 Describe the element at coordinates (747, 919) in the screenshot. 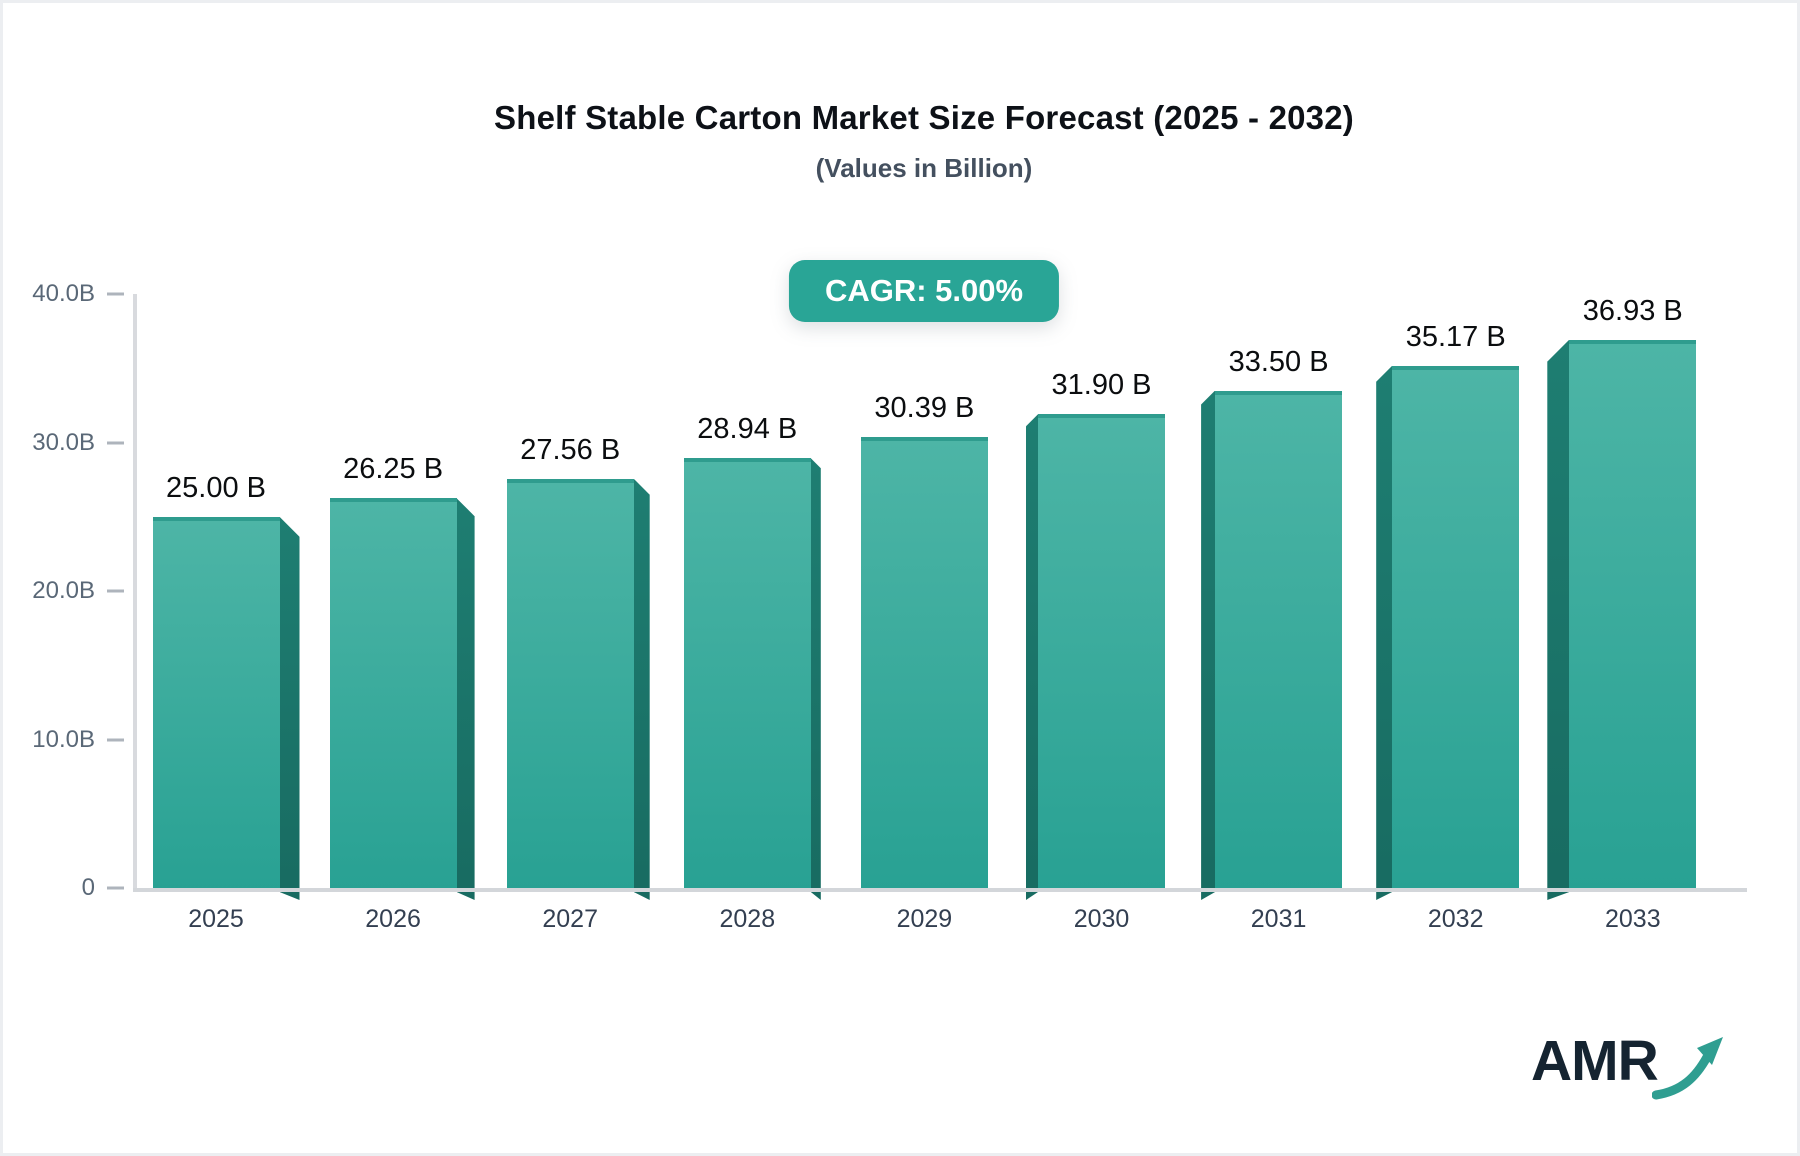

I see `x-axis-tick-label-2028: 2028` at that location.